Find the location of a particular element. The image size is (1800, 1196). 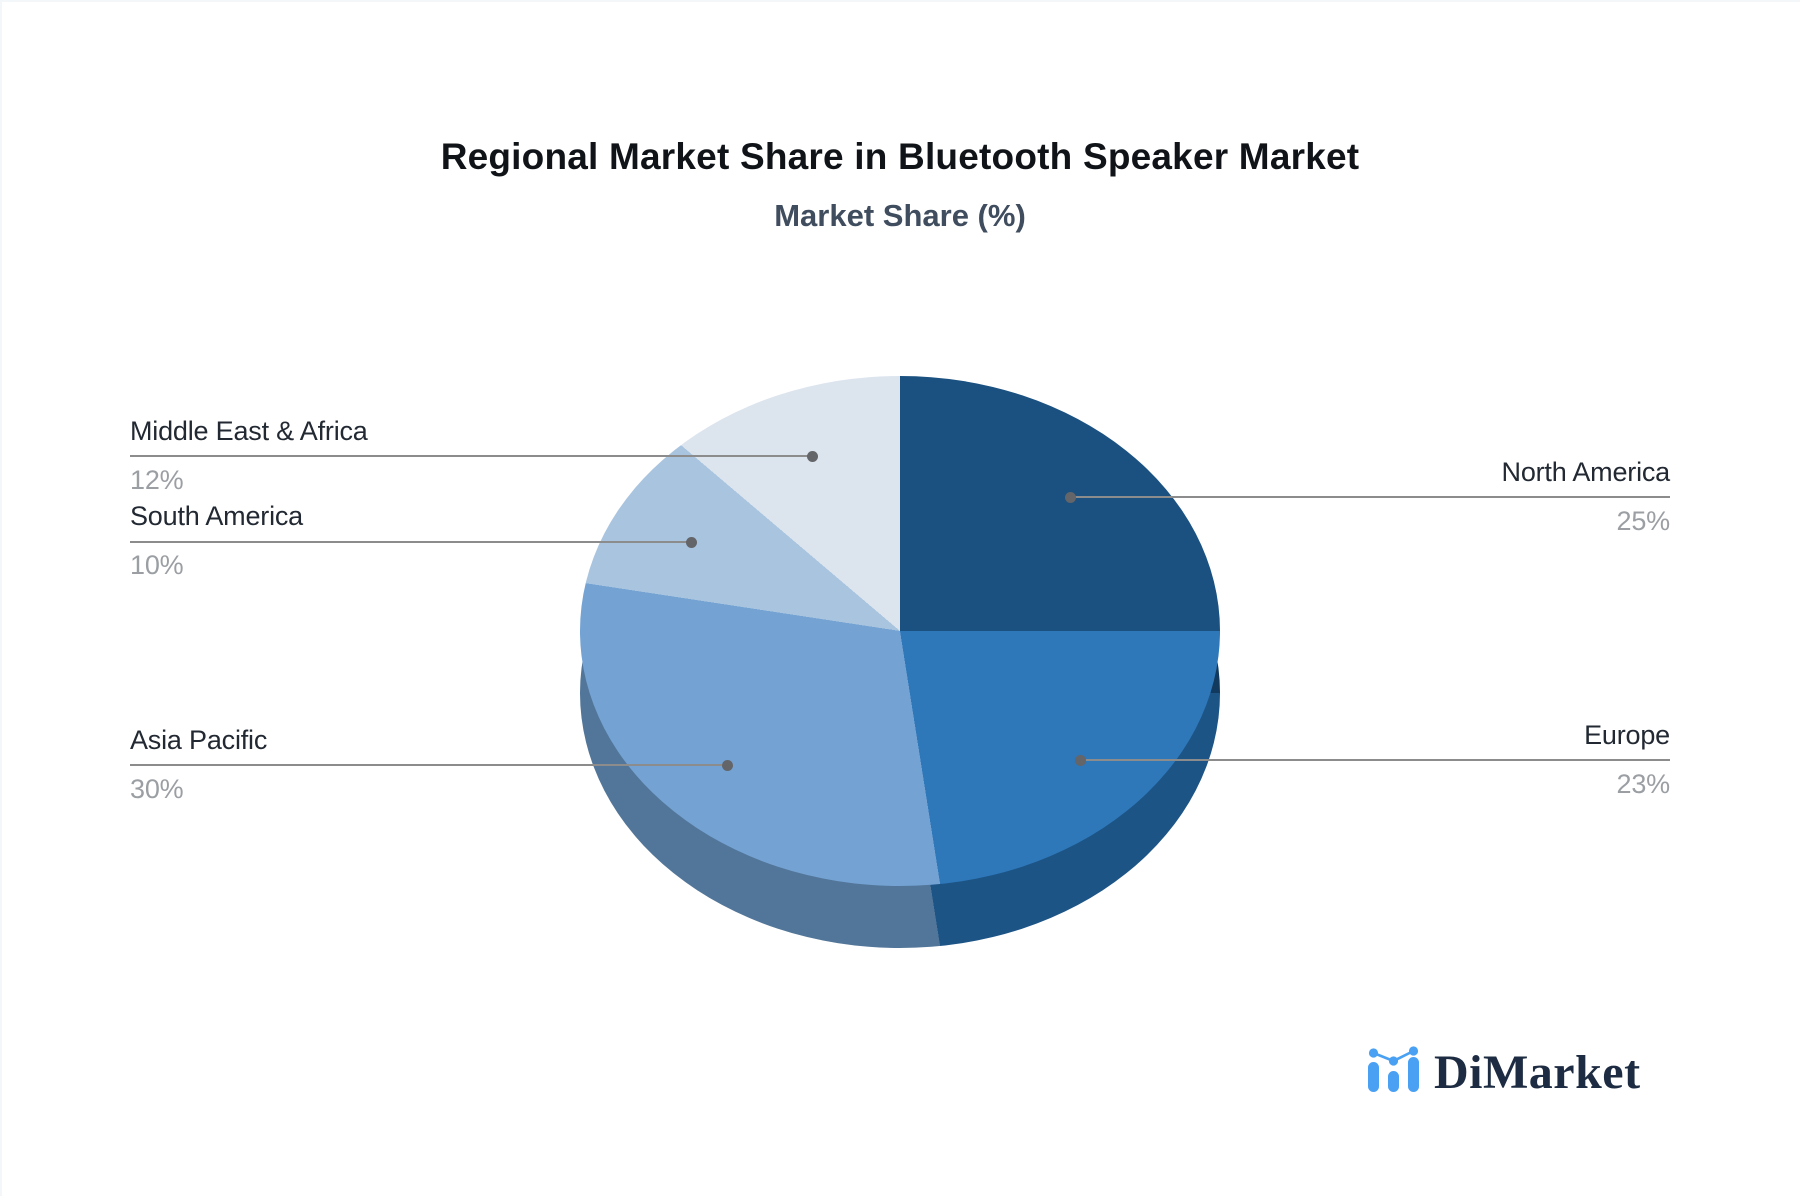

chart-subtitle: Market Share (%) is located at coordinates (900, 215).